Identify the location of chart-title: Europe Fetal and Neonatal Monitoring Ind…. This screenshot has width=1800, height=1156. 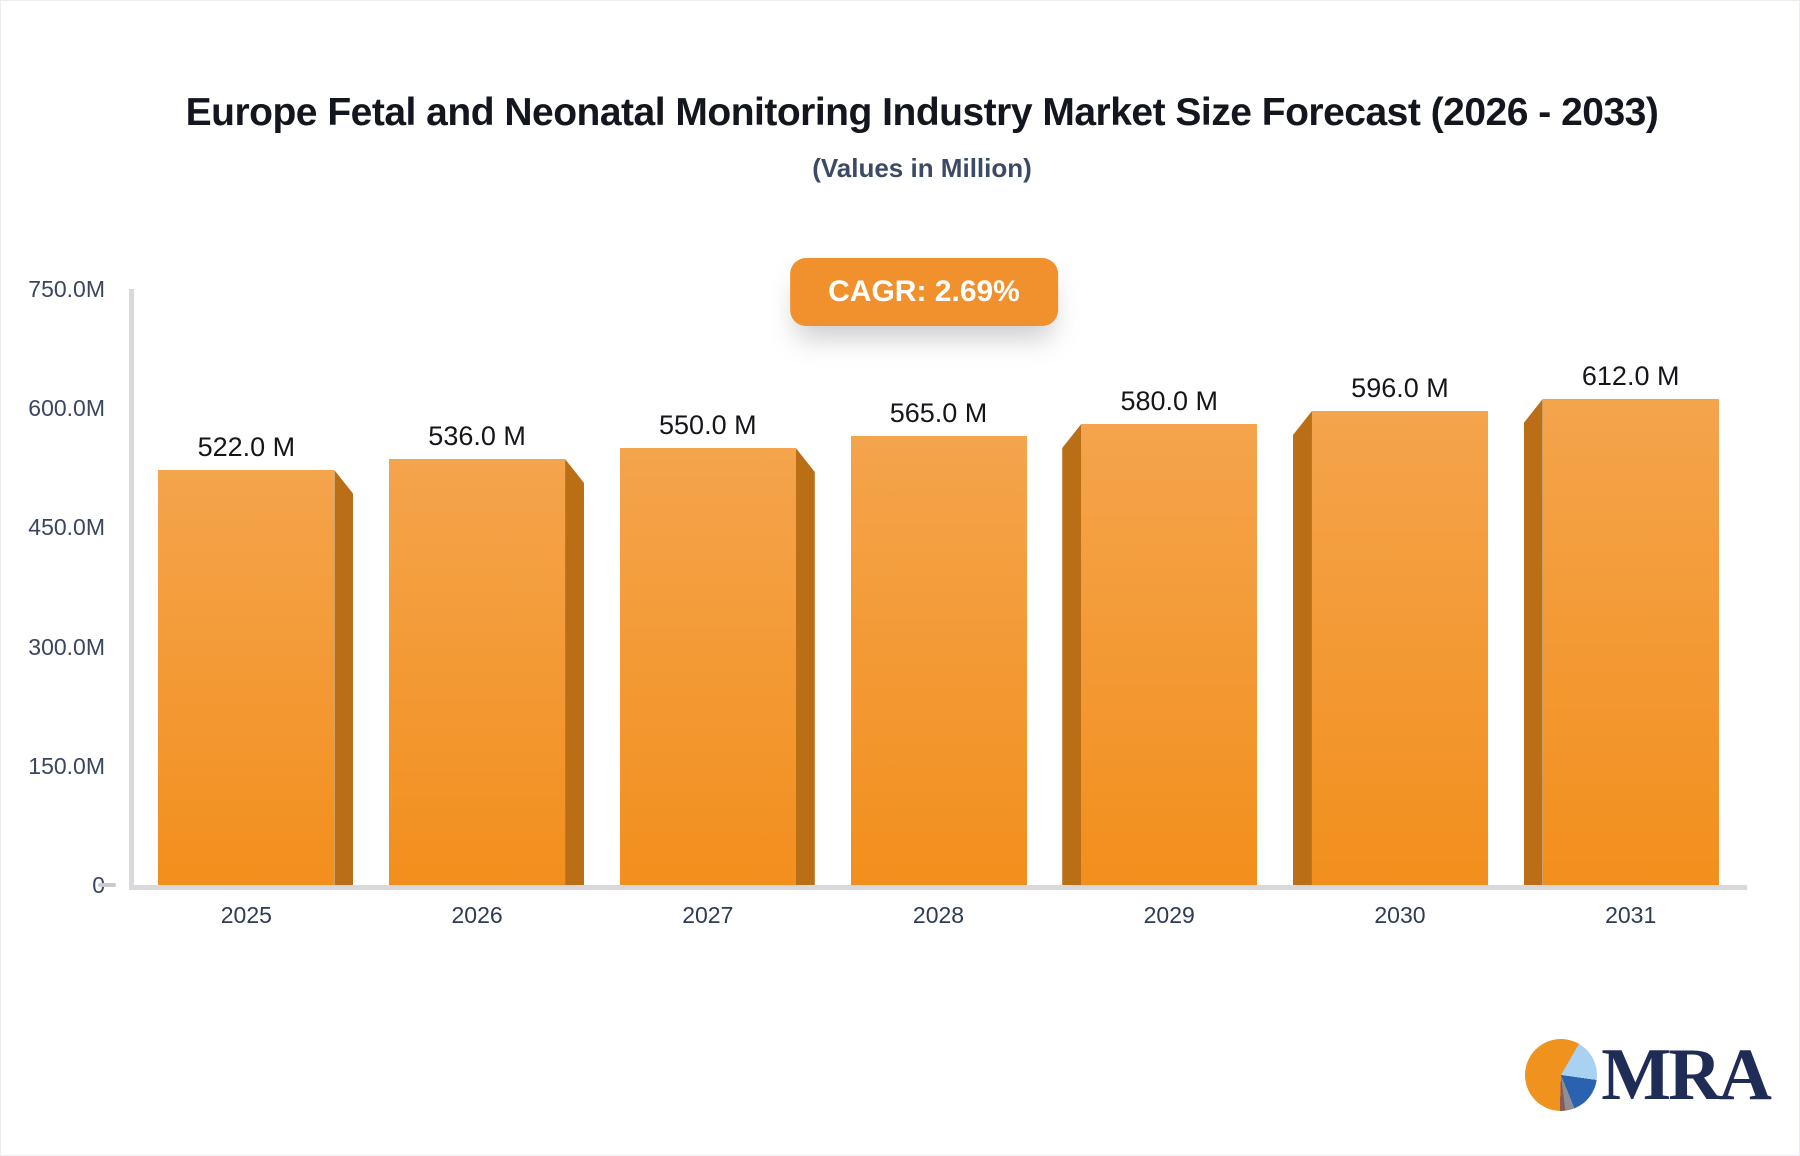
(922, 112).